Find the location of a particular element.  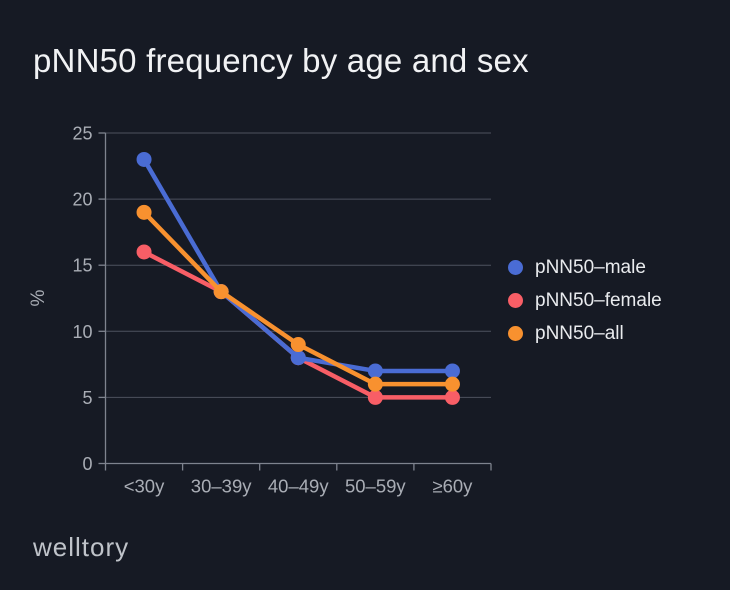

legend-item-female: pNN50–female is located at coordinates (585, 300).